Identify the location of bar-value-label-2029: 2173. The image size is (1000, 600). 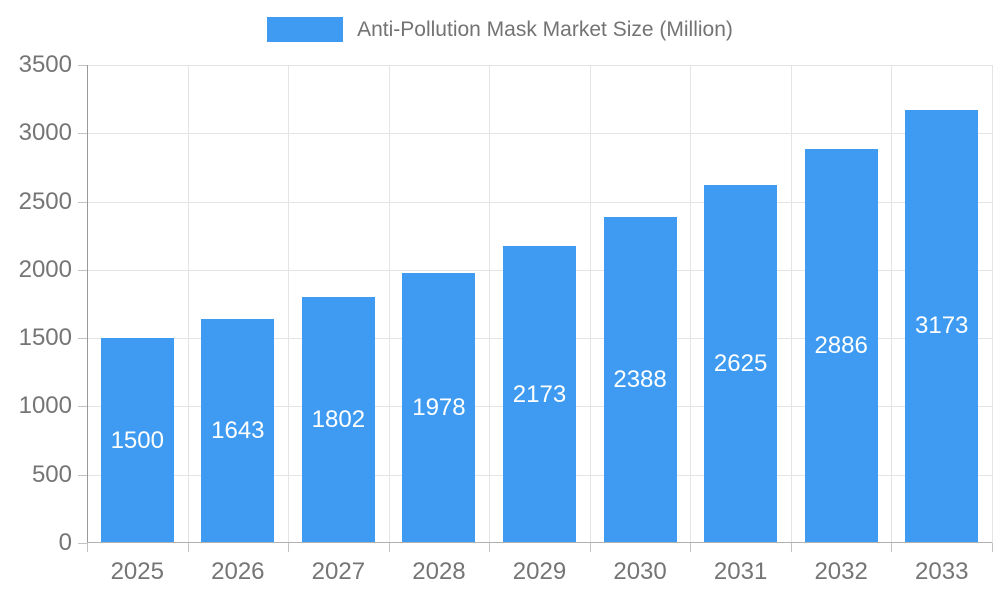
(539, 394).